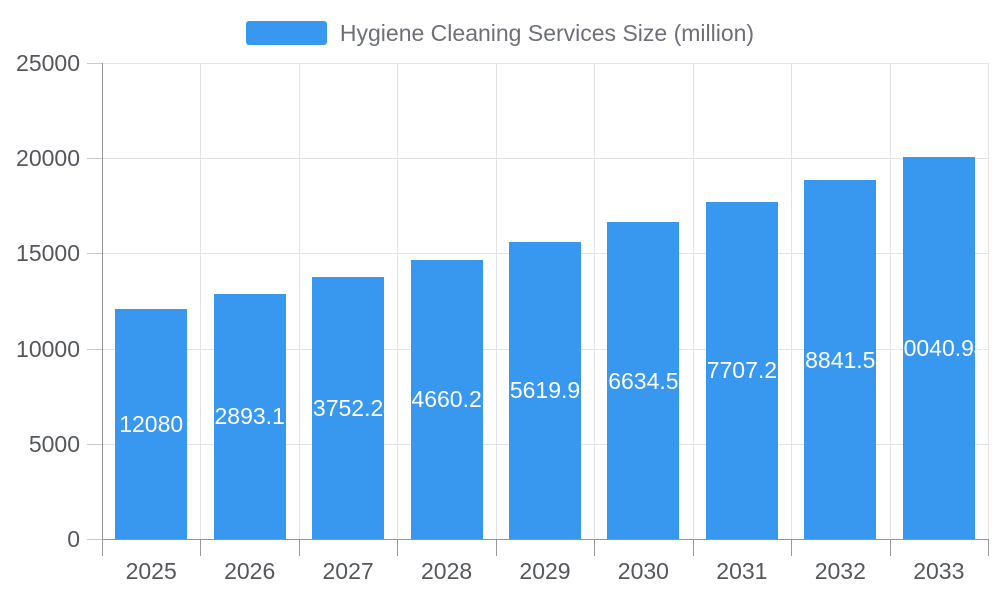  Describe the element at coordinates (54, 444) in the screenshot. I see `y-axis-label: 5000` at that location.